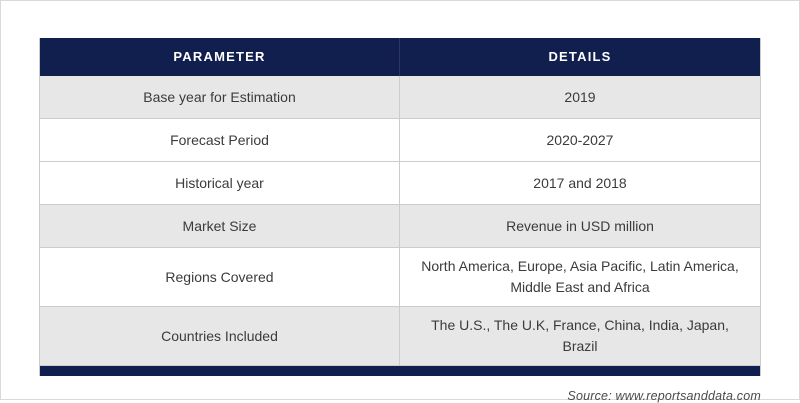  Describe the element at coordinates (580, 57) in the screenshot. I see `header-details: DETAILS` at that location.